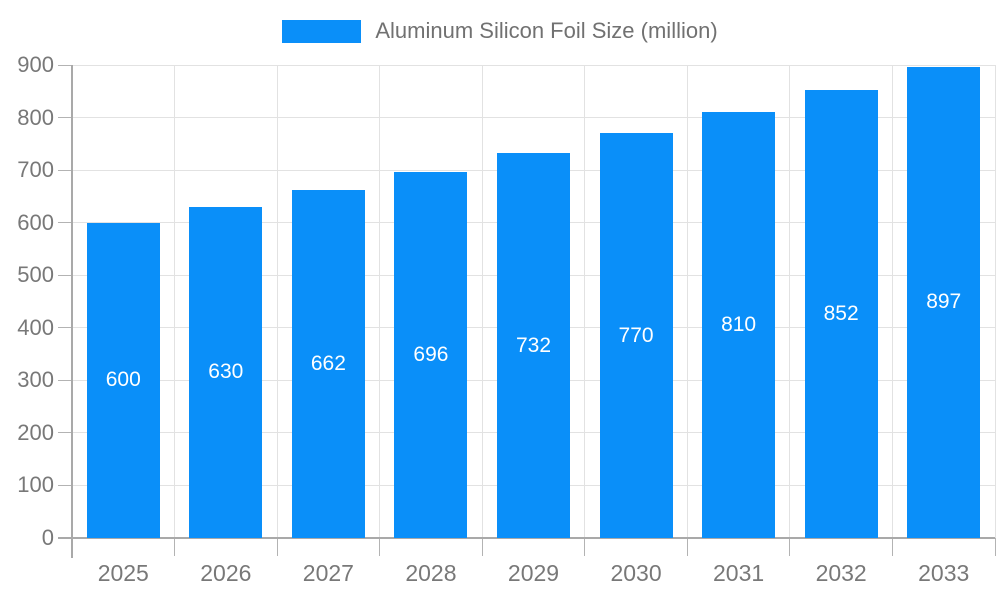 This screenshot has width=1000, height=600. Describe the element at coordinates (526, 538) in the screenshot. I see `x-axis-baseline` at that location.